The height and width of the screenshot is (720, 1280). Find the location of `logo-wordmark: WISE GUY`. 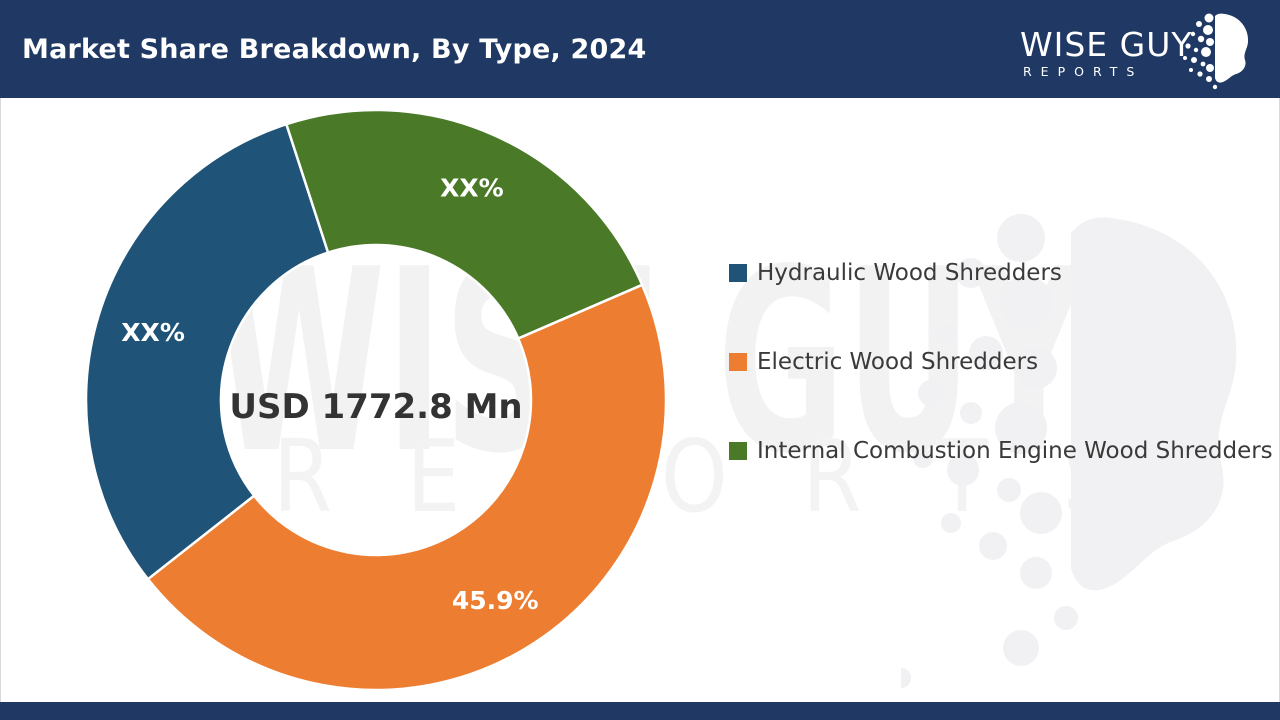

logo-wordmark: WISE GUY is located at coordinates (1106, 44).